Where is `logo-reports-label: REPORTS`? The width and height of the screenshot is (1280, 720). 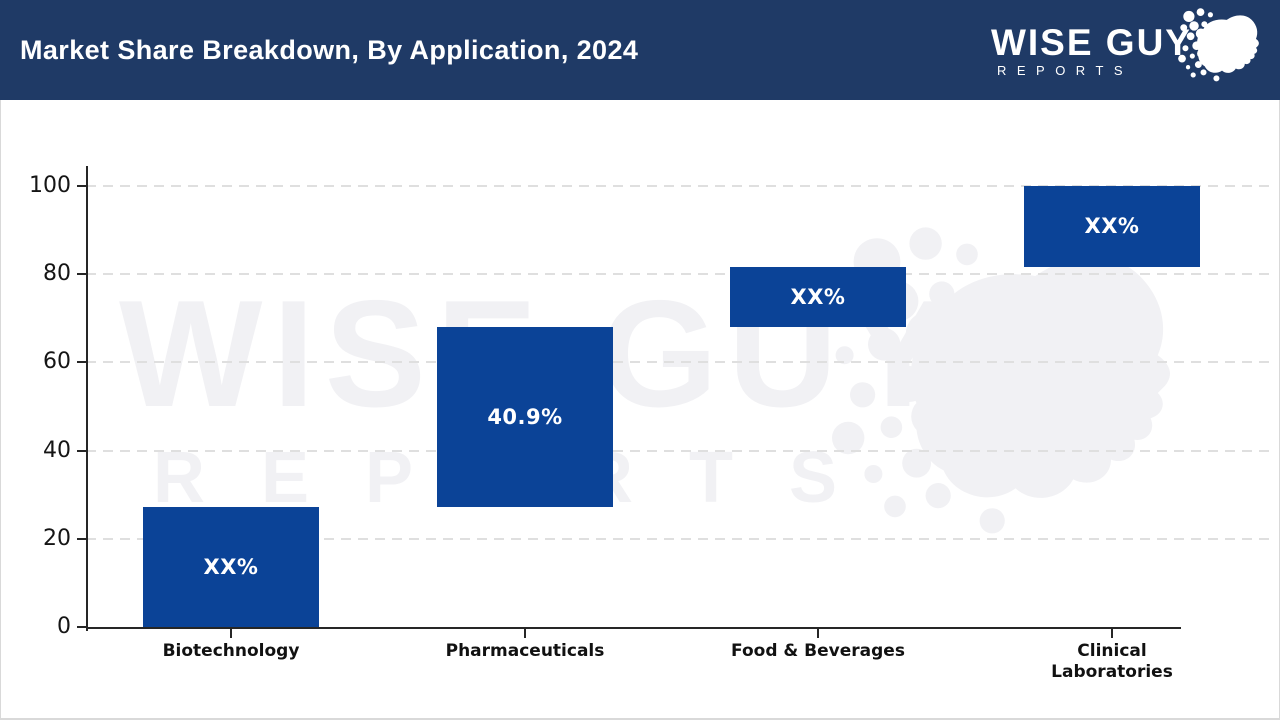
logo-reports-label: REPORTS is located at coordinates (1065, 70).